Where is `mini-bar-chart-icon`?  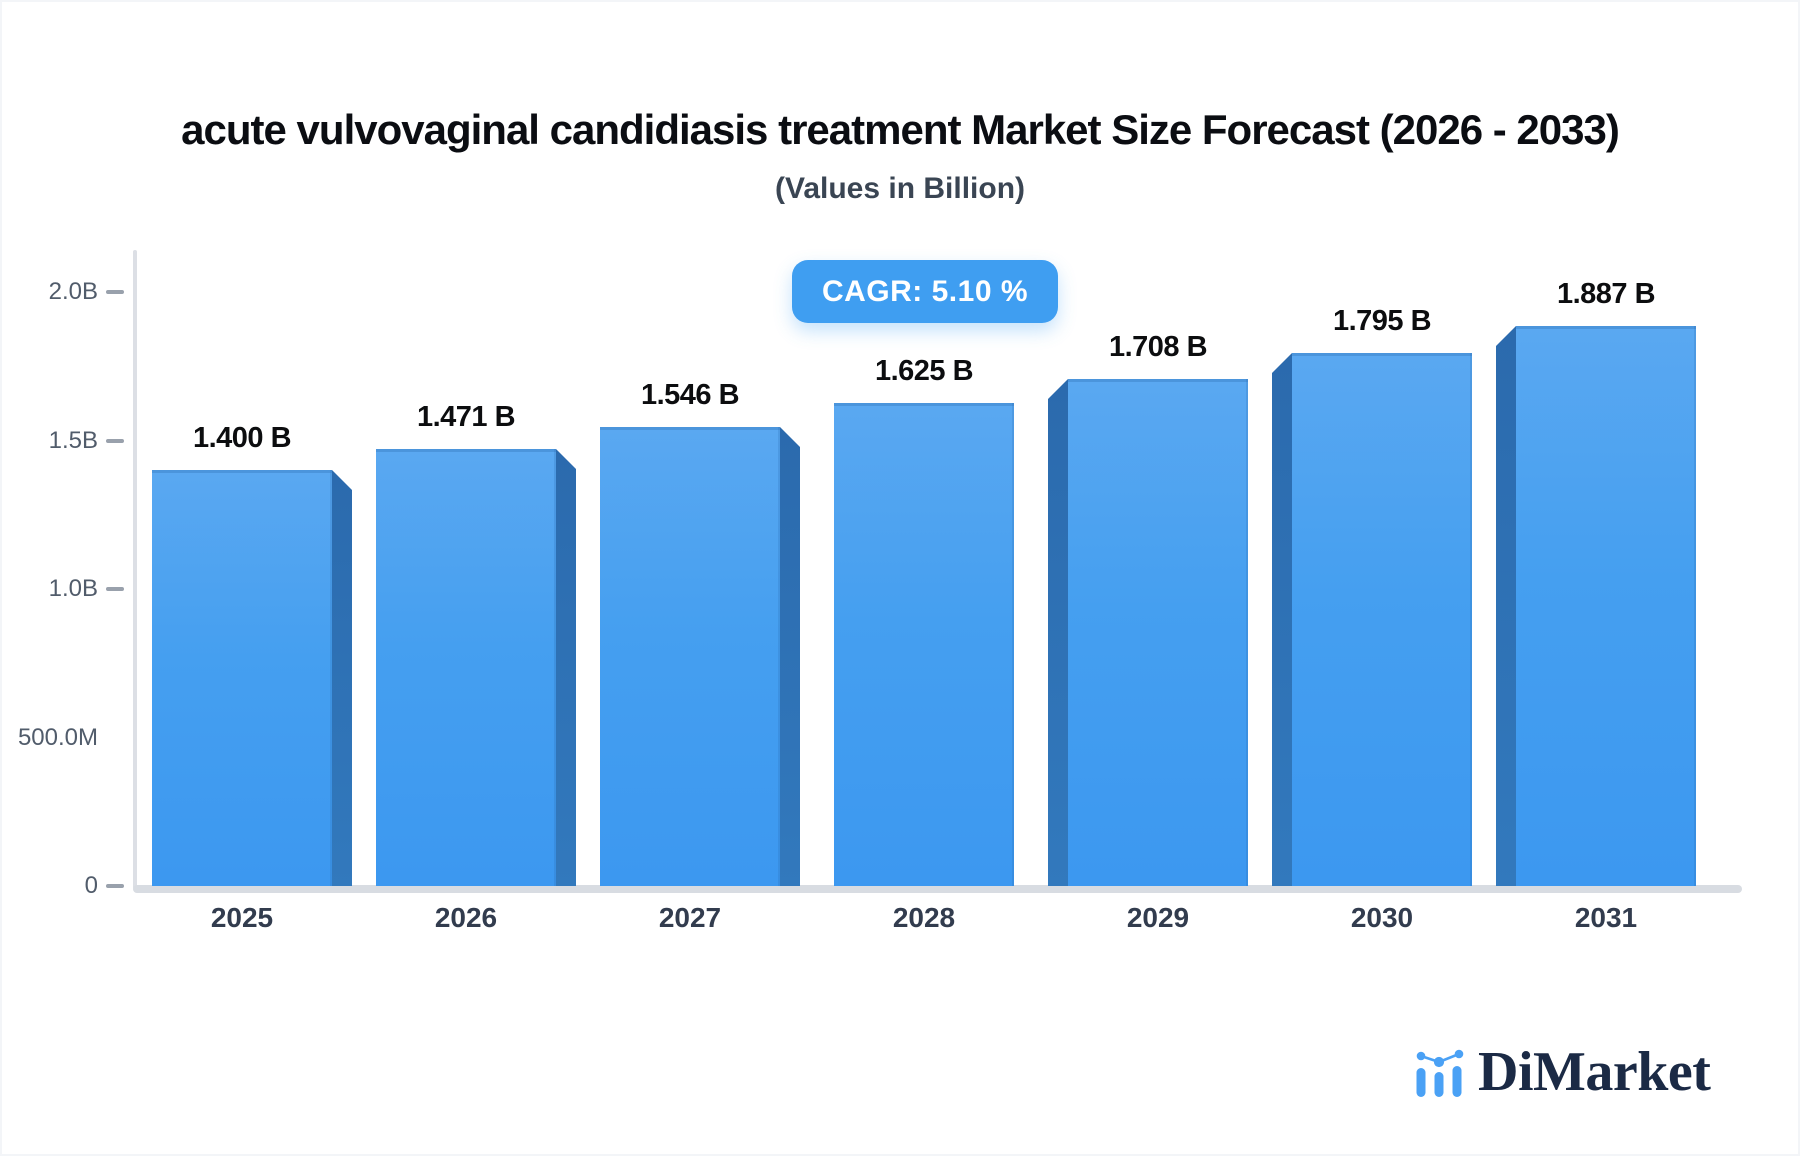 mini-bar-chart-icon is located at coordinates (1440, 1073).